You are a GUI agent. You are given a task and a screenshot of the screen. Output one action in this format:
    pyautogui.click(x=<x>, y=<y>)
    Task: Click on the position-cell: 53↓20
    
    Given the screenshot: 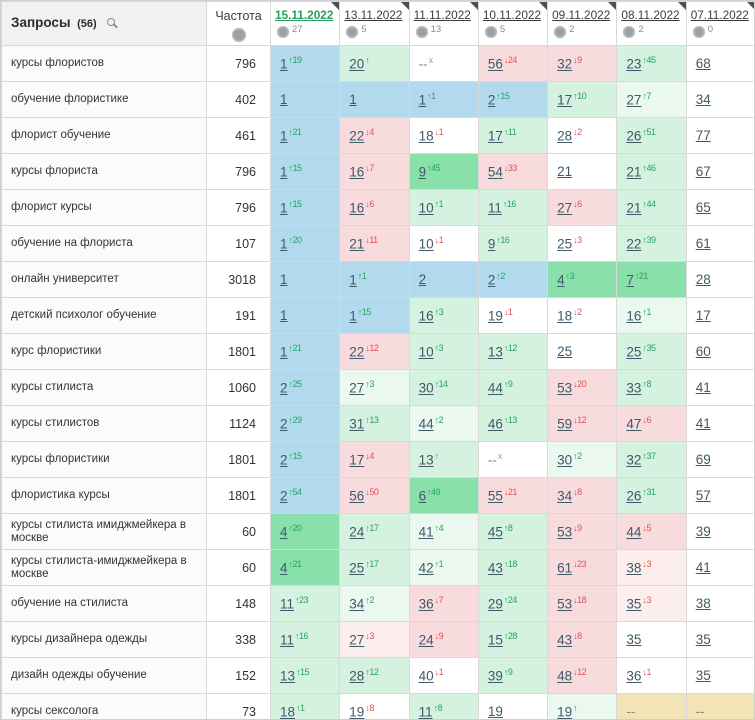 What is the action you would take?
    pyautogui.click(x=582, y=387)
    